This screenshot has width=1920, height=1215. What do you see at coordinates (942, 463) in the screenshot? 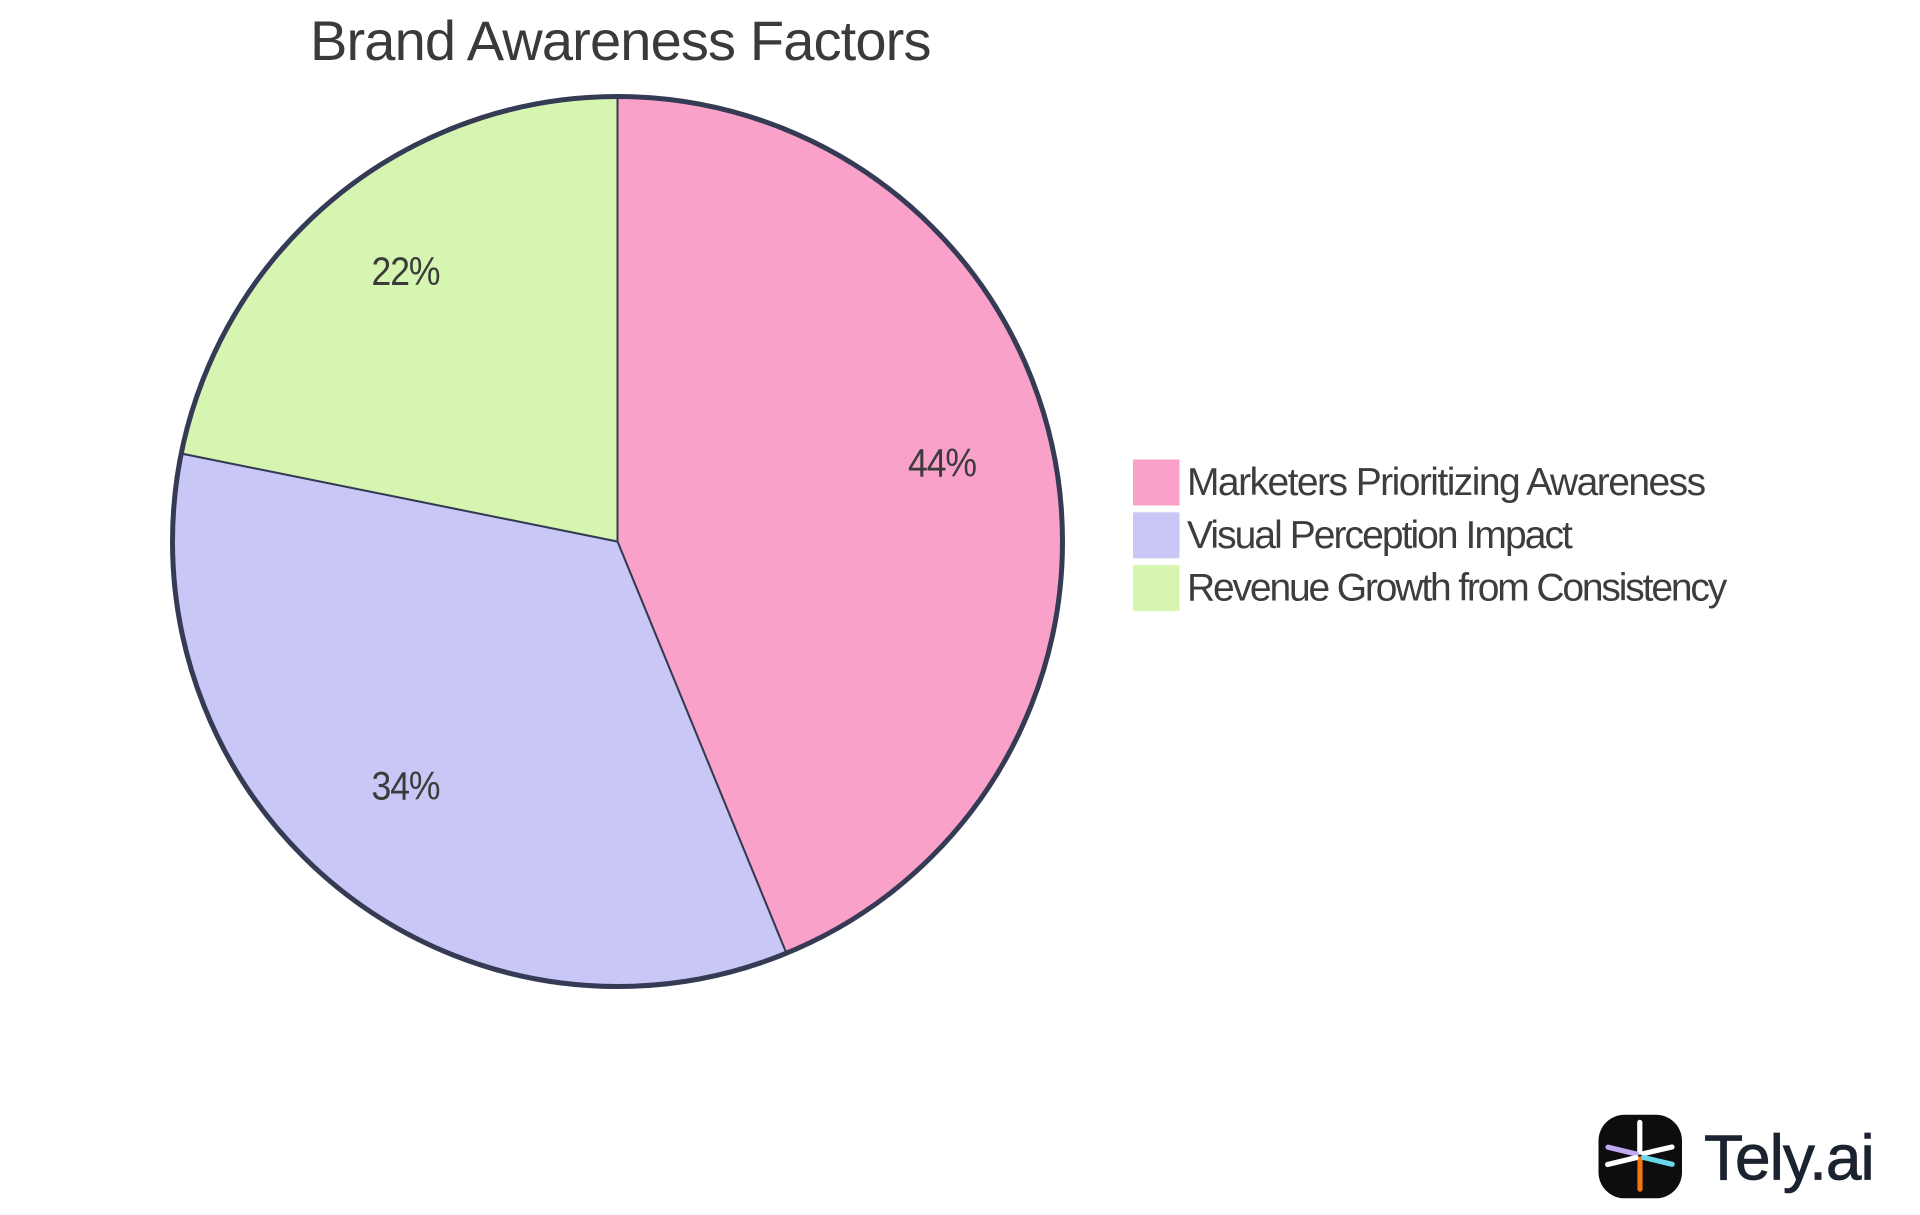
I see `svg-text: 44%` at bounding box center [942, 463].